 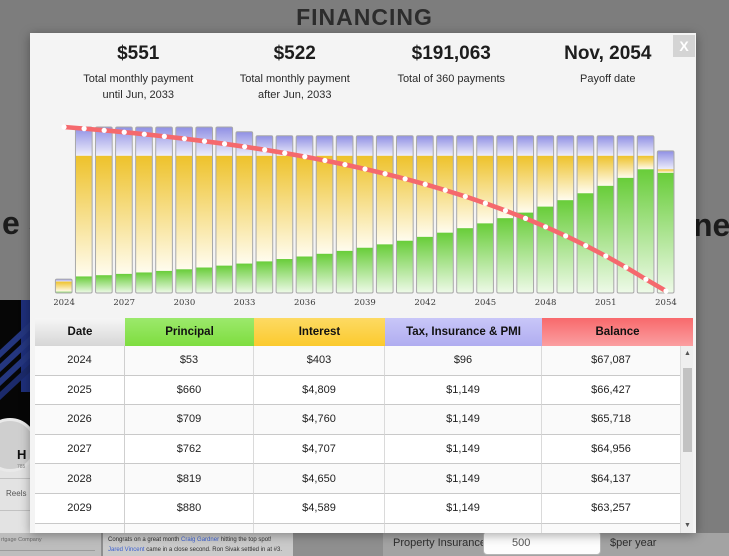 I want to click on table-row: 2028 $819 $4,650 $1,149 $64,137, so click(x=364, y=479).